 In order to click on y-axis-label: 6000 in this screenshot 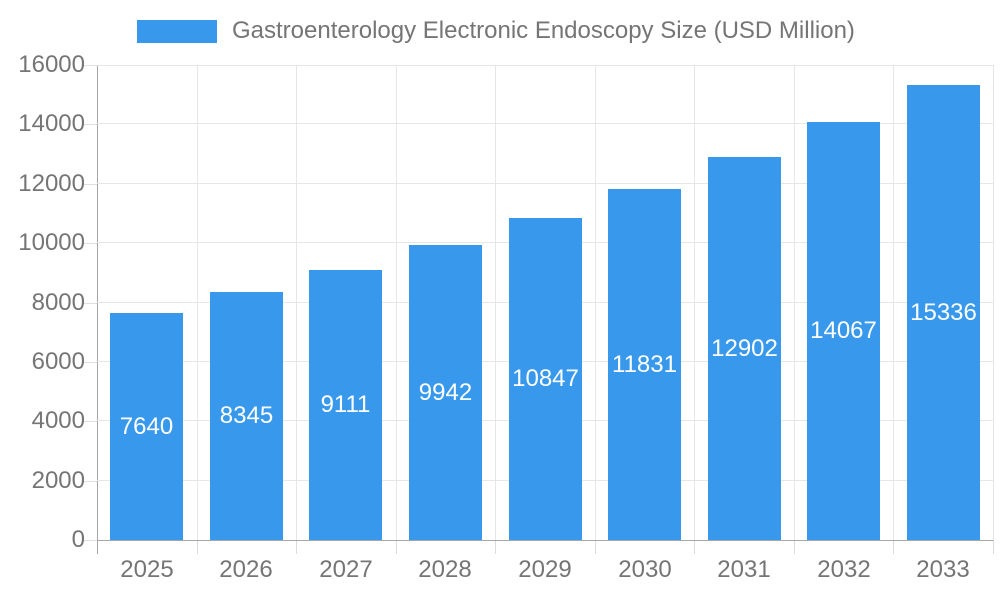, I will do `click(58, 361)`.